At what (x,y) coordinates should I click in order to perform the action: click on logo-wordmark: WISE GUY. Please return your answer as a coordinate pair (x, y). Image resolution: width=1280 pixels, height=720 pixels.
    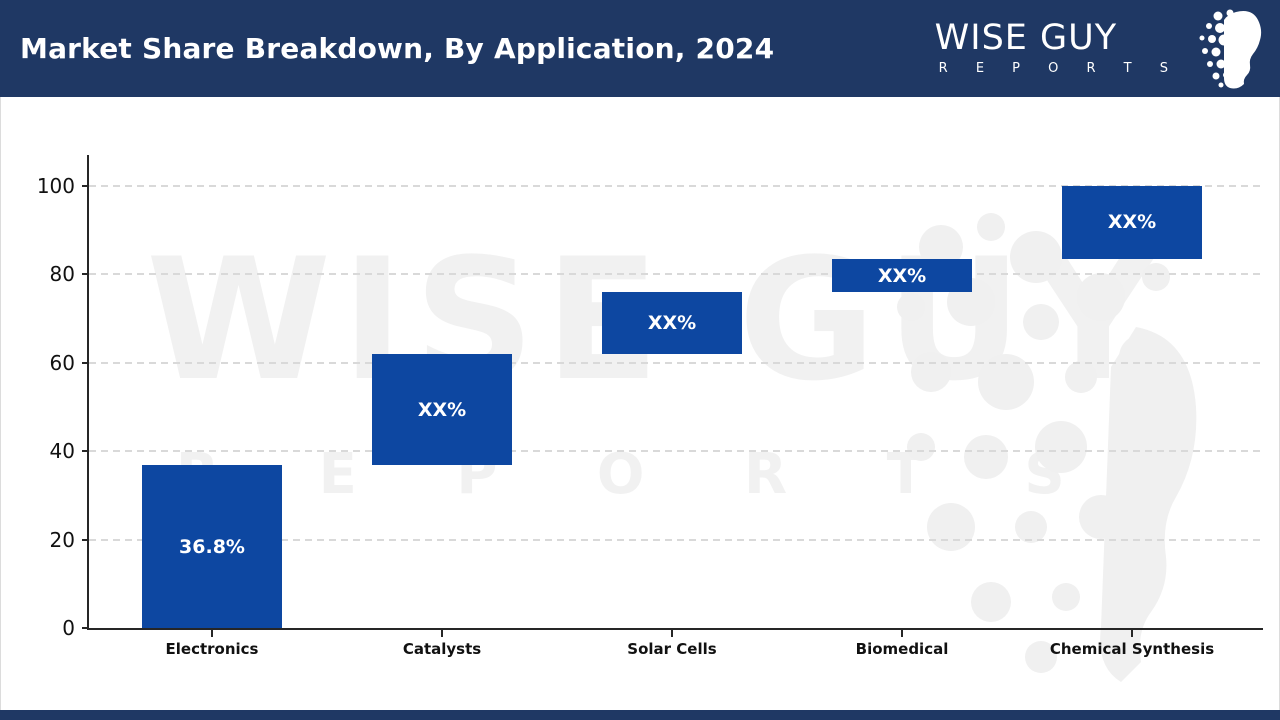
    Looking at the image, I should click on (1026, 38).